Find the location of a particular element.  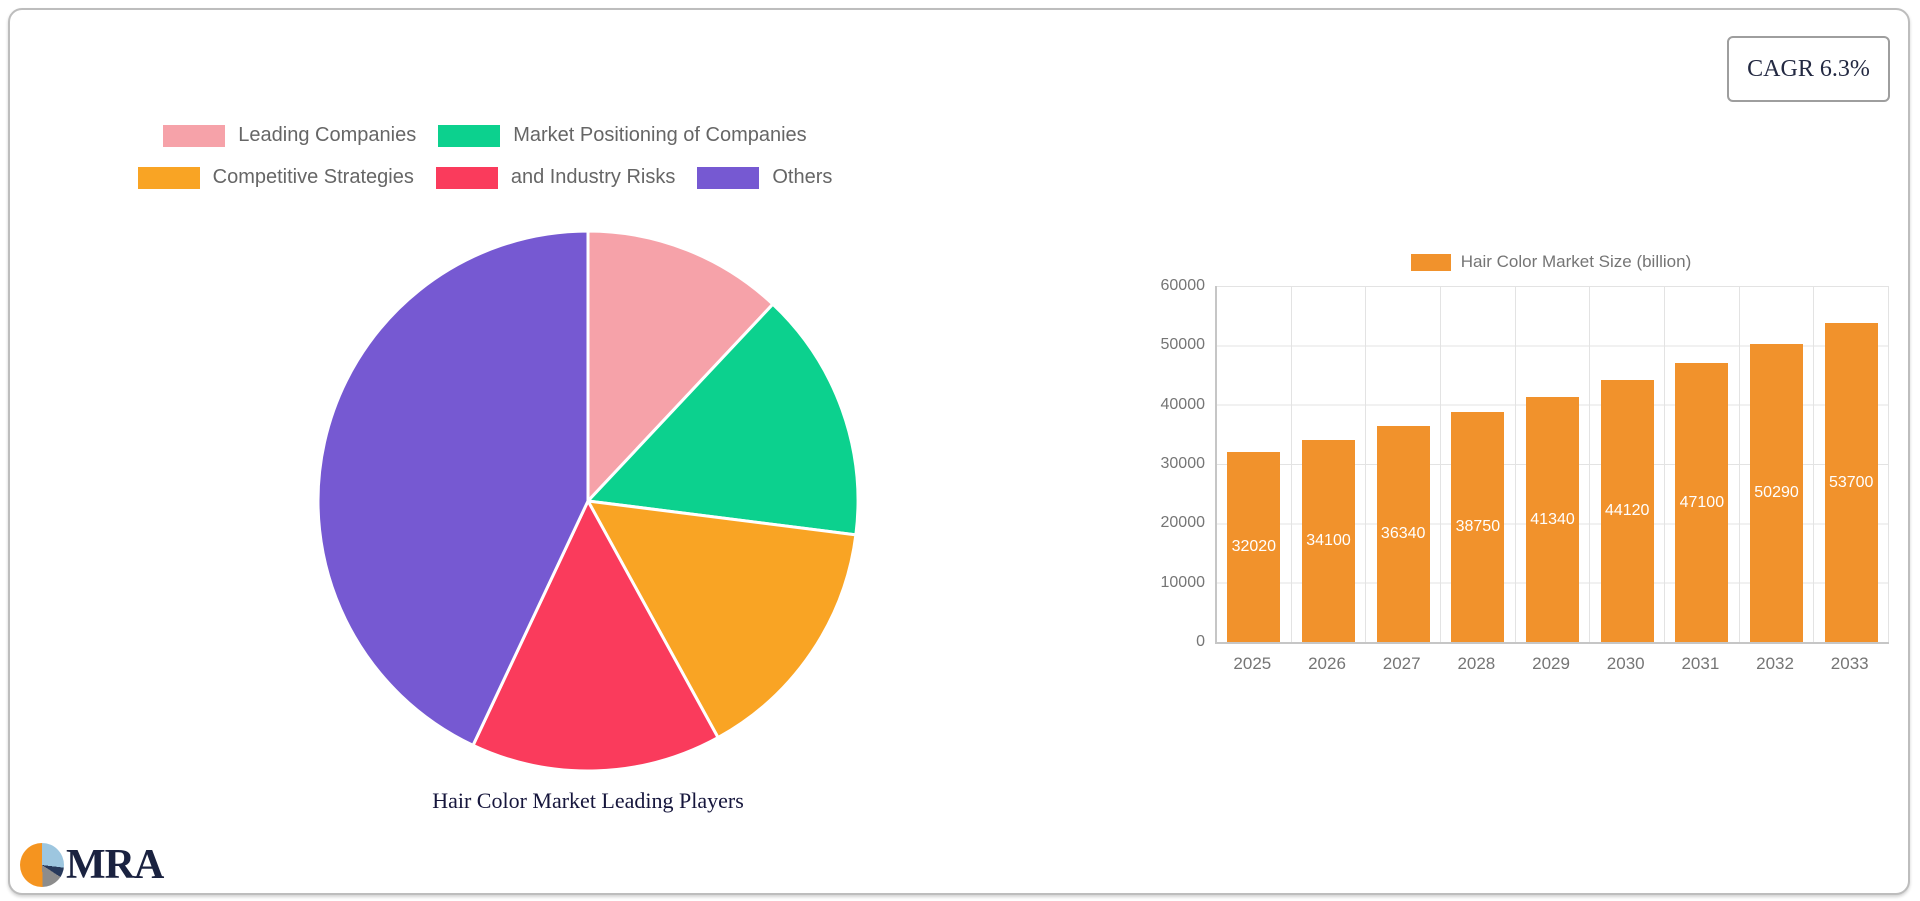

bar-value-label: 41340 is located at coordinates (1552, 519).